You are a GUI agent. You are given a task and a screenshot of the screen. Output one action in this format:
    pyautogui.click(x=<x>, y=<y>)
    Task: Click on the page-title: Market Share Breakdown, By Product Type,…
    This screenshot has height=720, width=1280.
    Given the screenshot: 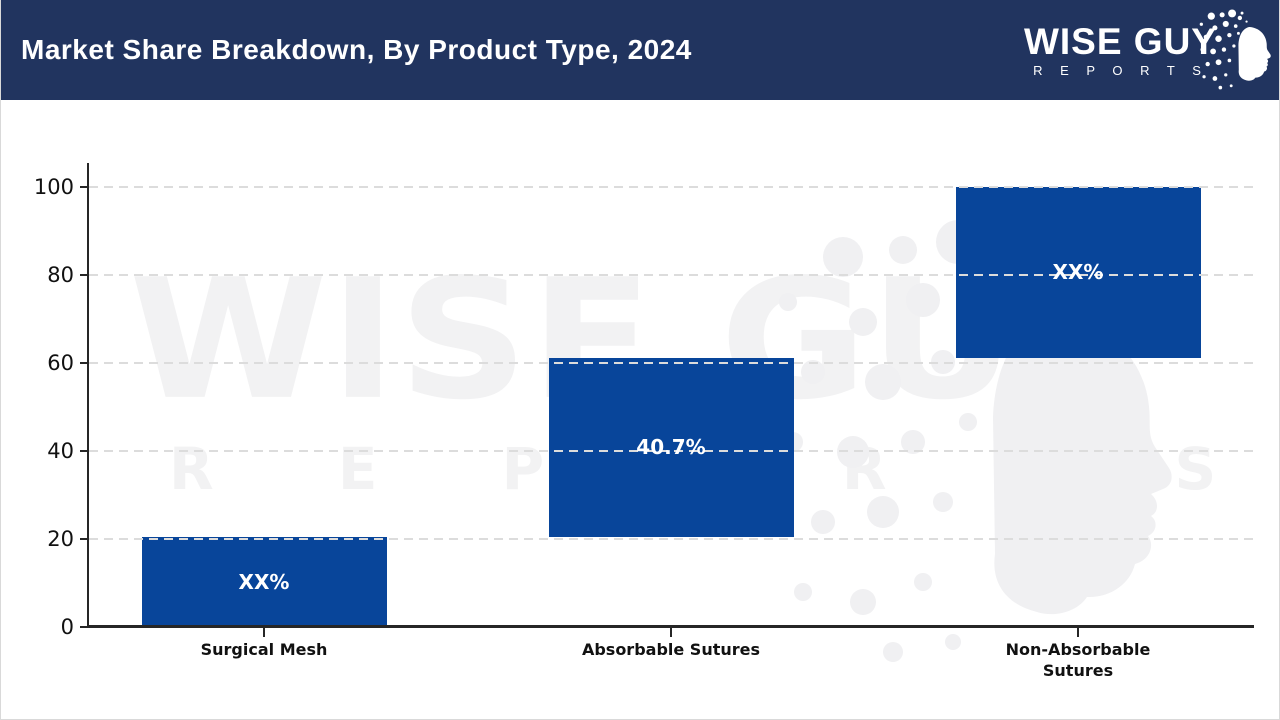 What is the action you would take?
    pyautogui.click(x=356, y=49)
    